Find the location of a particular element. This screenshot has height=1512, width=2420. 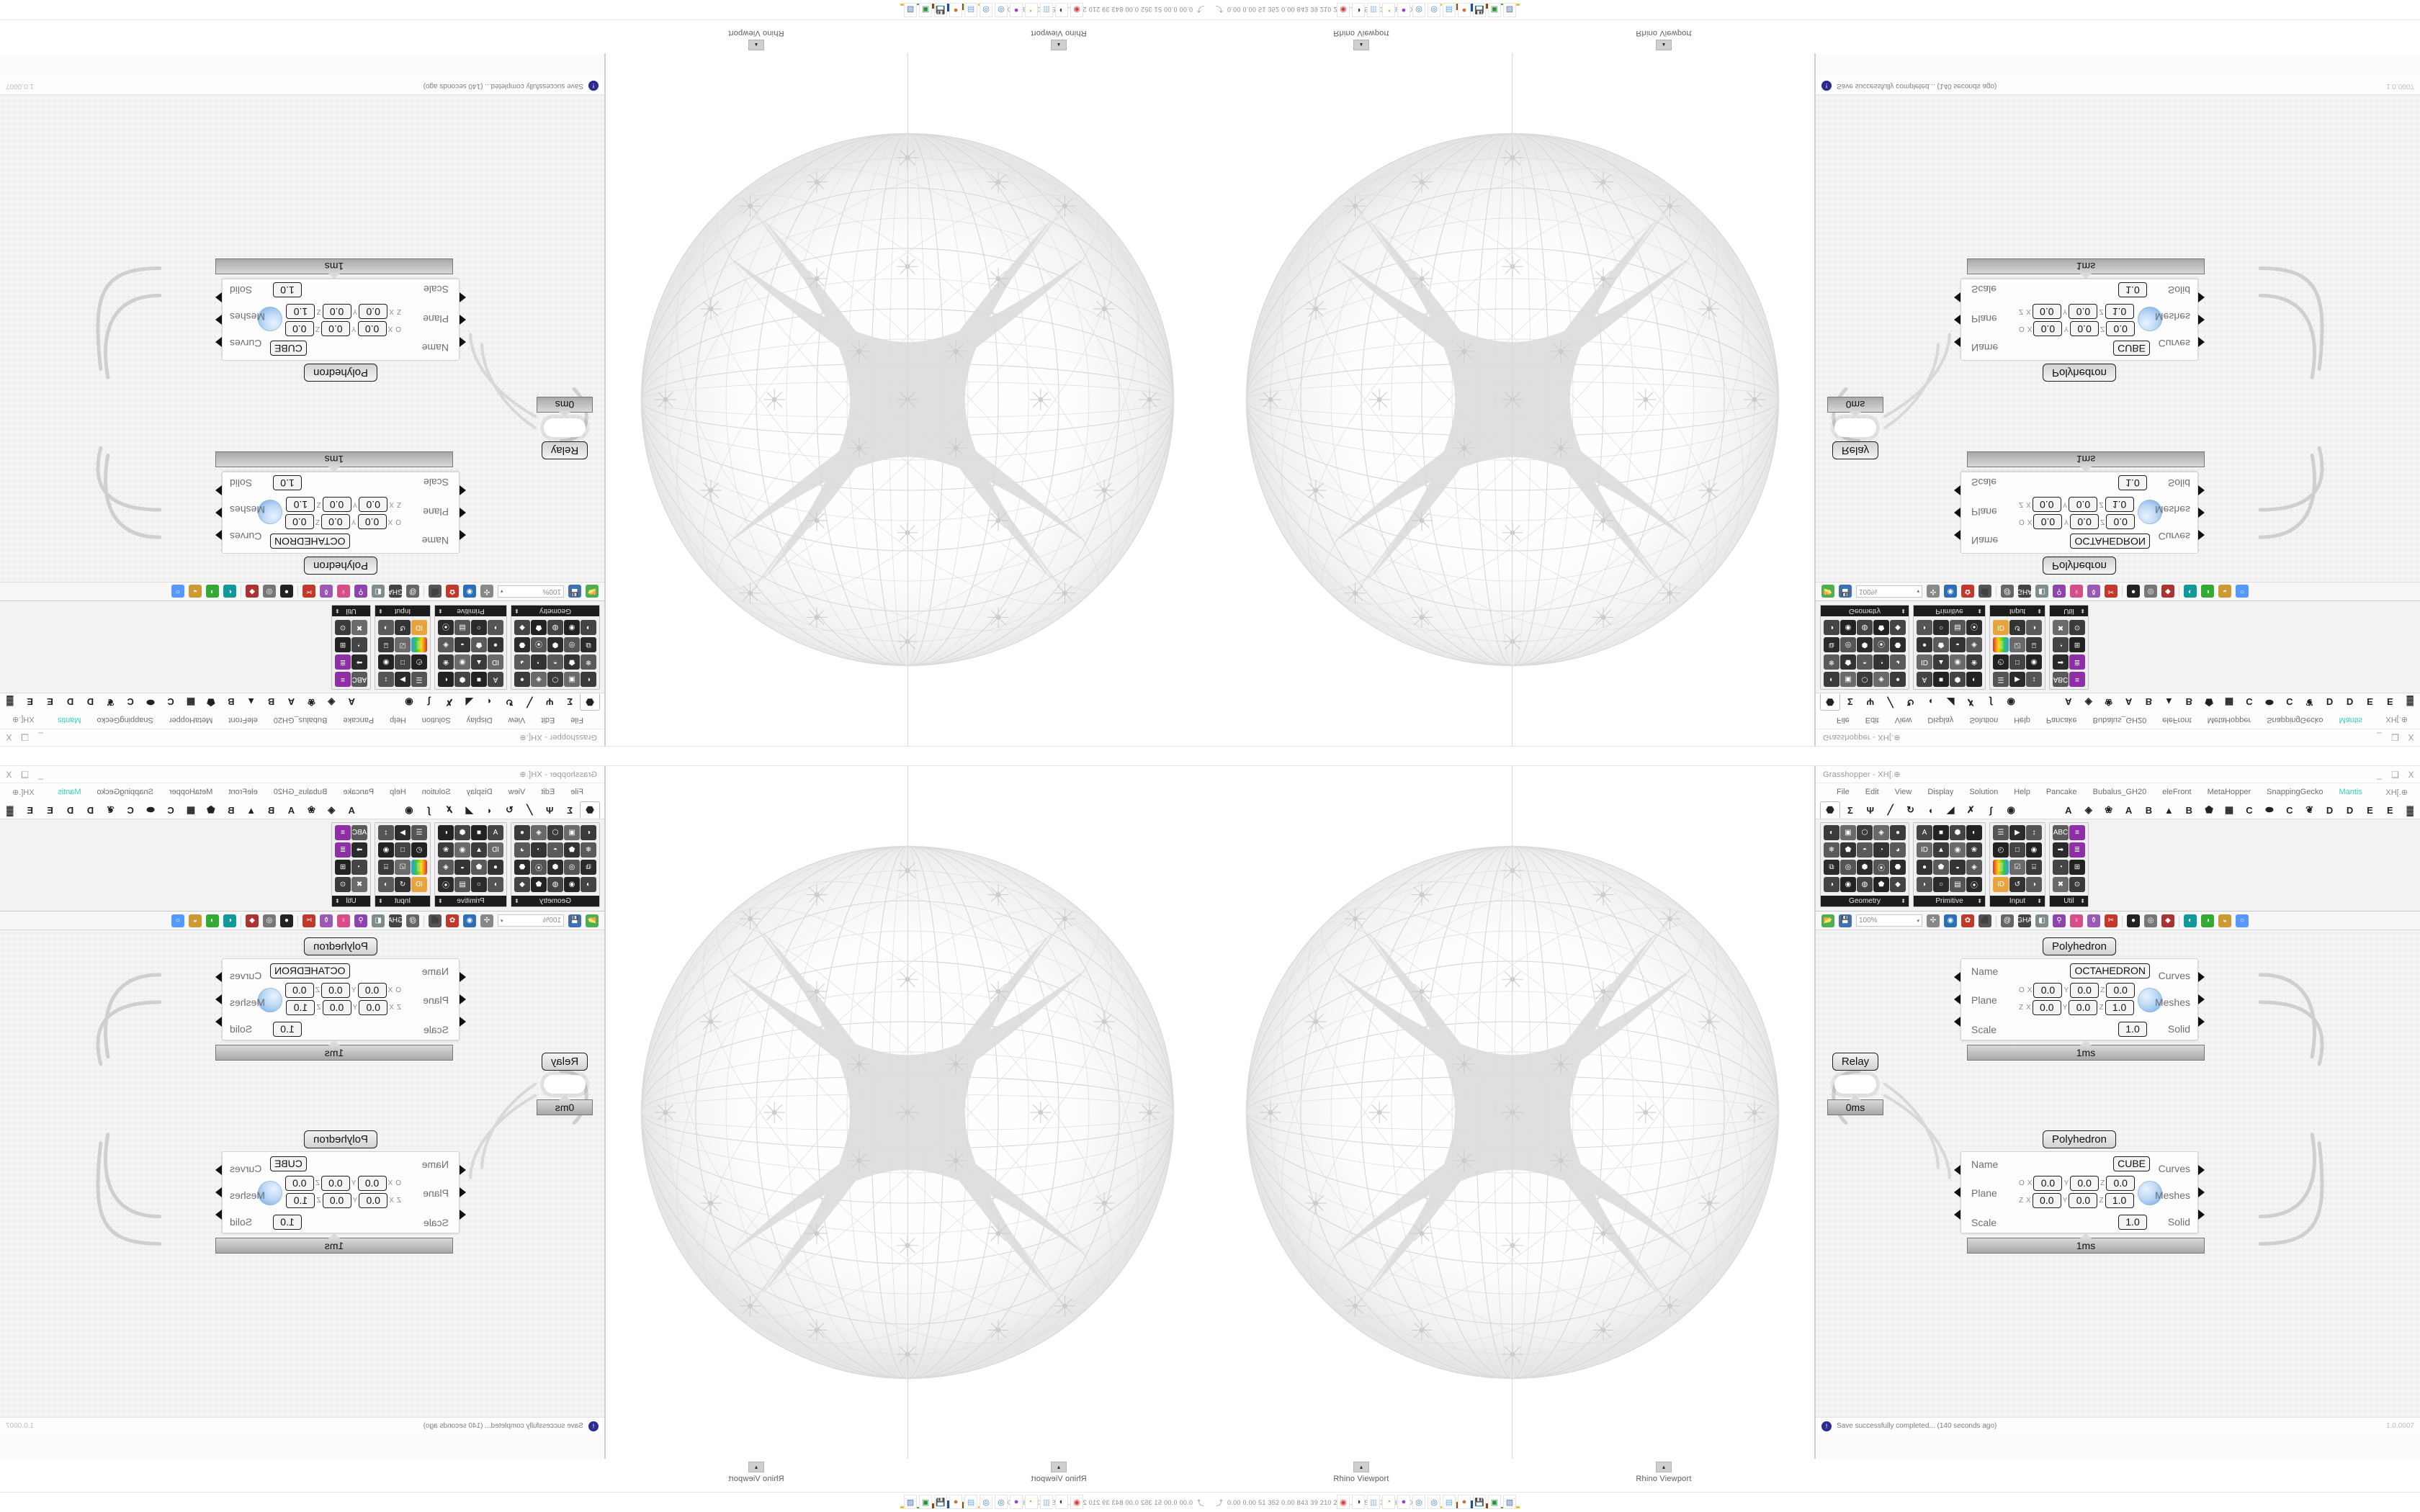

ribbon-tab2-8: ▦ is located at coordinates (2229, 702).